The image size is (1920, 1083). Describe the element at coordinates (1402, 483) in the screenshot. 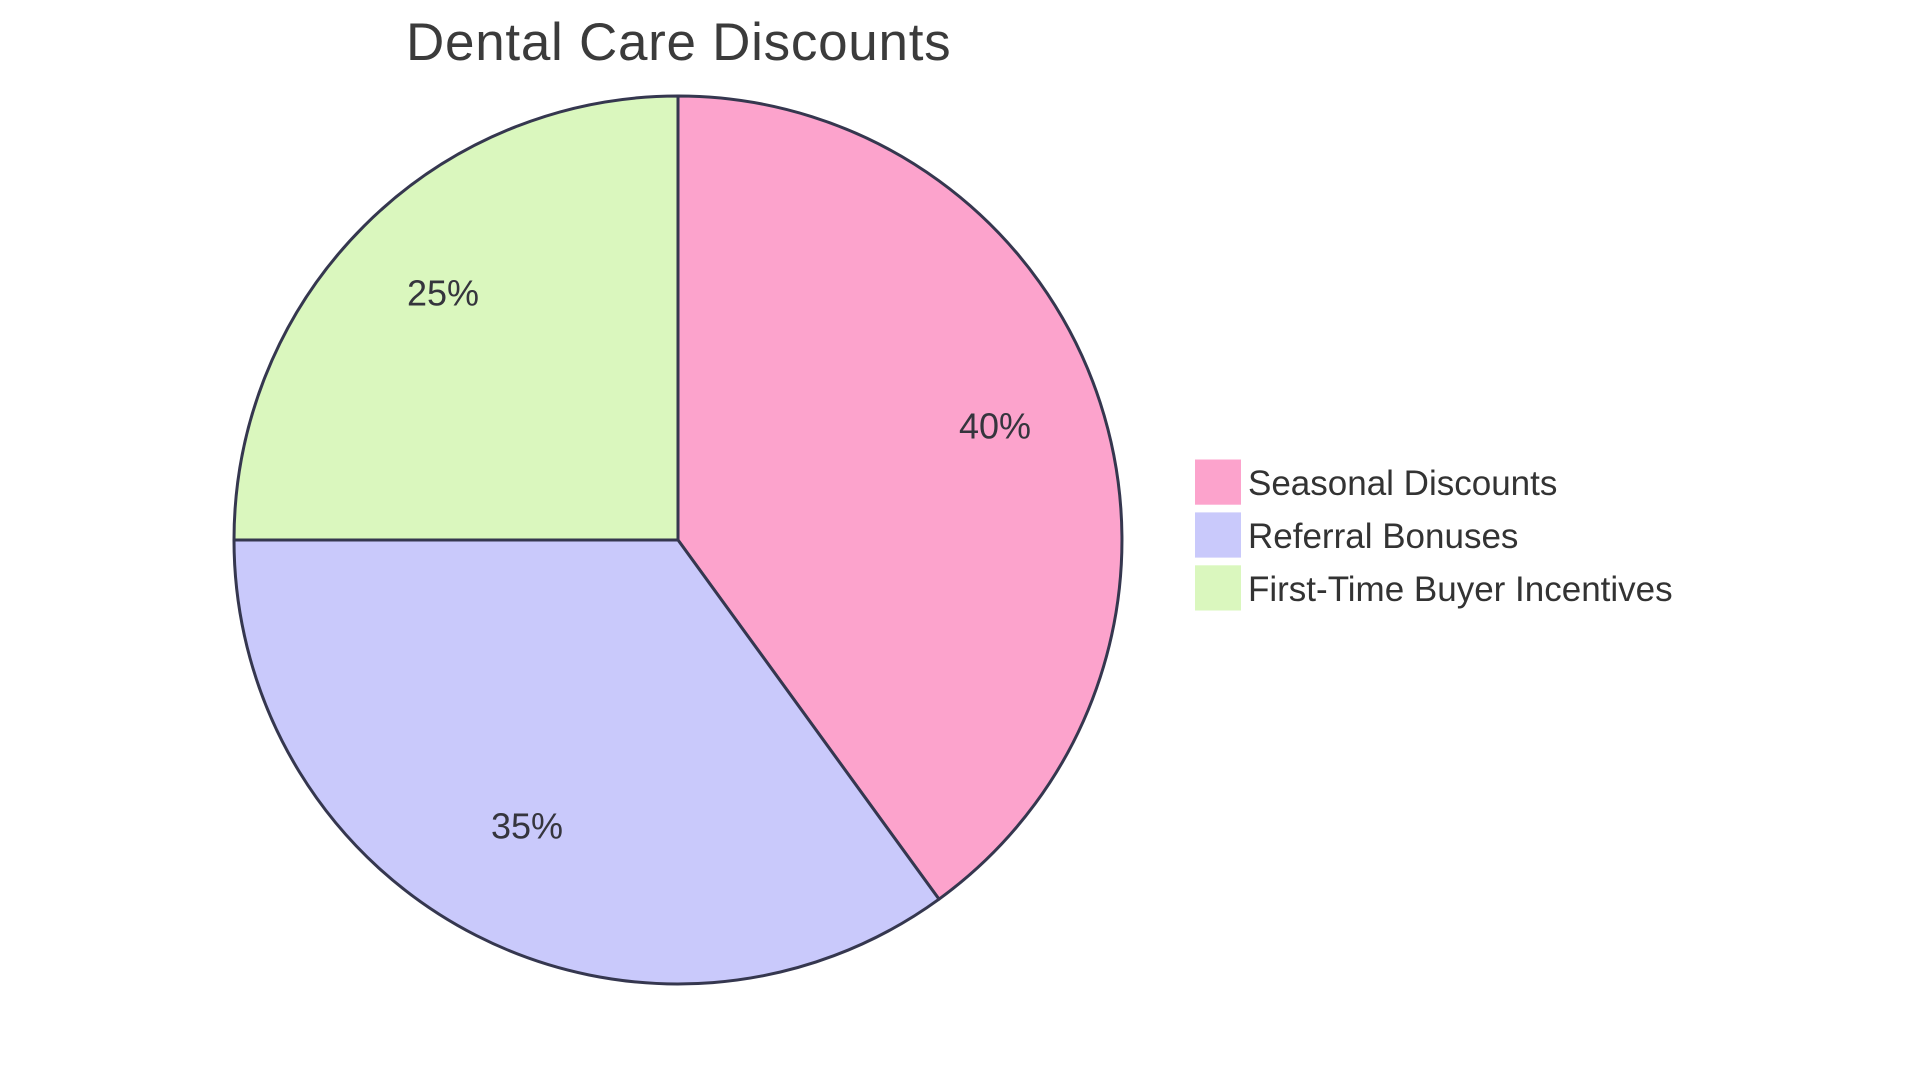

I see `svg-text: Seasonal Discounts` at that location.